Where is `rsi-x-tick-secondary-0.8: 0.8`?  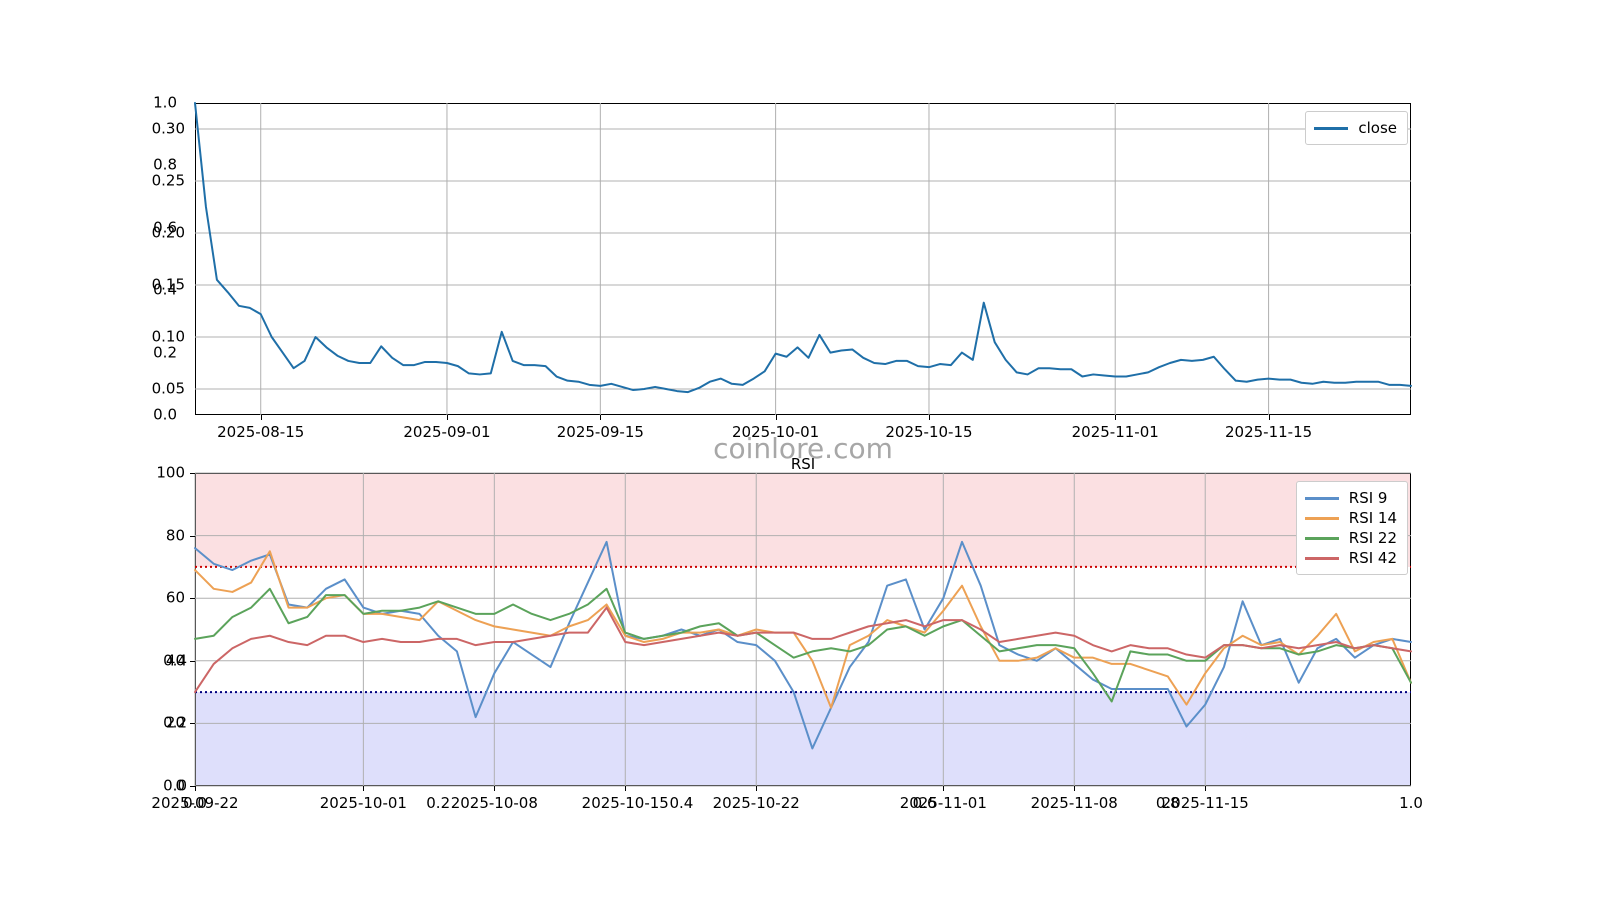
rsi-x-tick-secondary-0.8: 0.8 is located at coordinates (1167, 803).